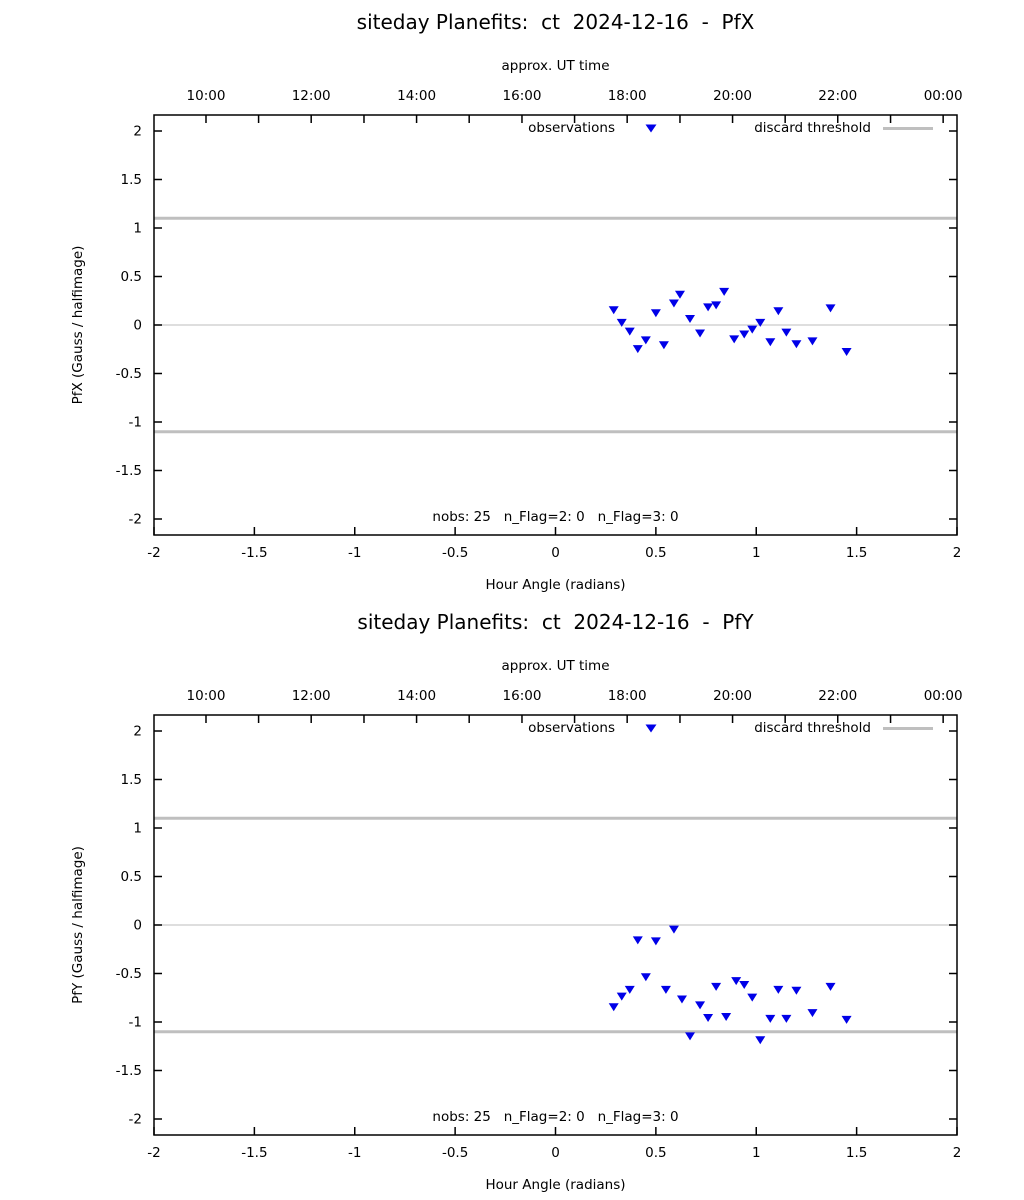 The width and height of the screenshot is (1024, 1200). Describe the element at coordinates (555, 622) in the screenshot. I see `chart-title: siteday Planefits: ct 2024-12-16 - PfY` at that location.